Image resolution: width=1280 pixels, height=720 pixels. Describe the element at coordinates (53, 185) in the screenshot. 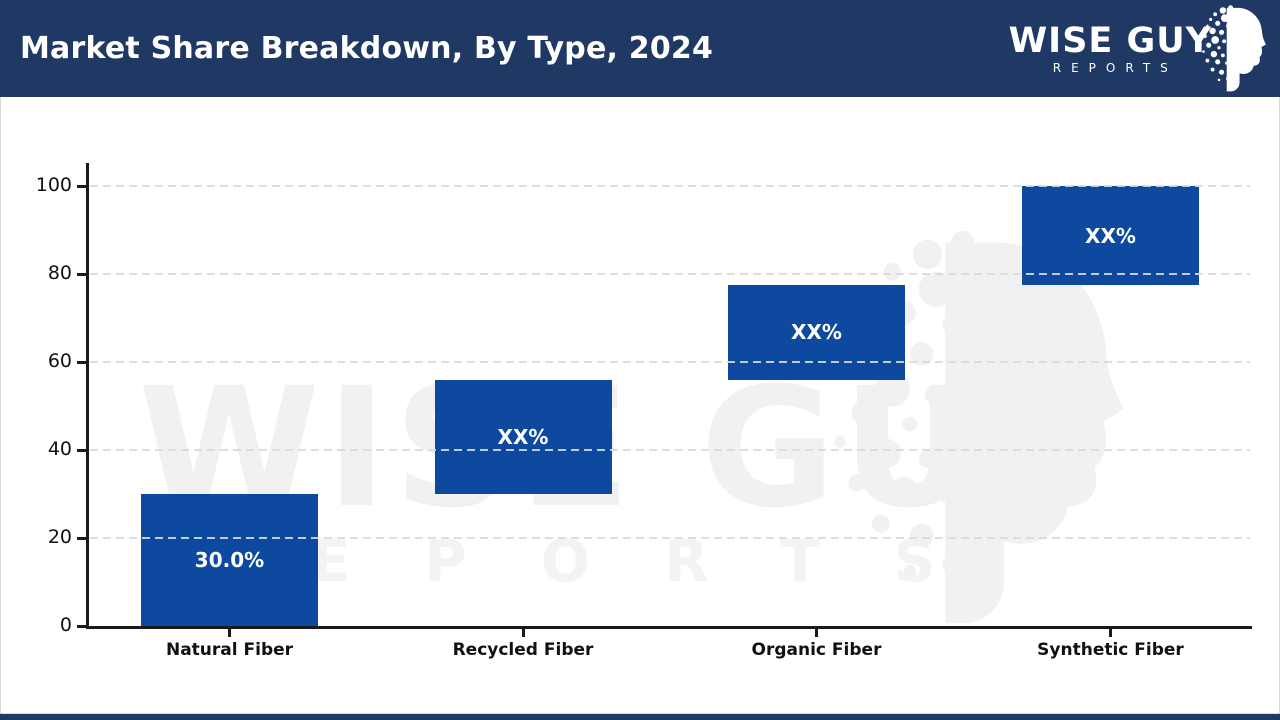

I see `y-tick-label-100: 100` at that location.